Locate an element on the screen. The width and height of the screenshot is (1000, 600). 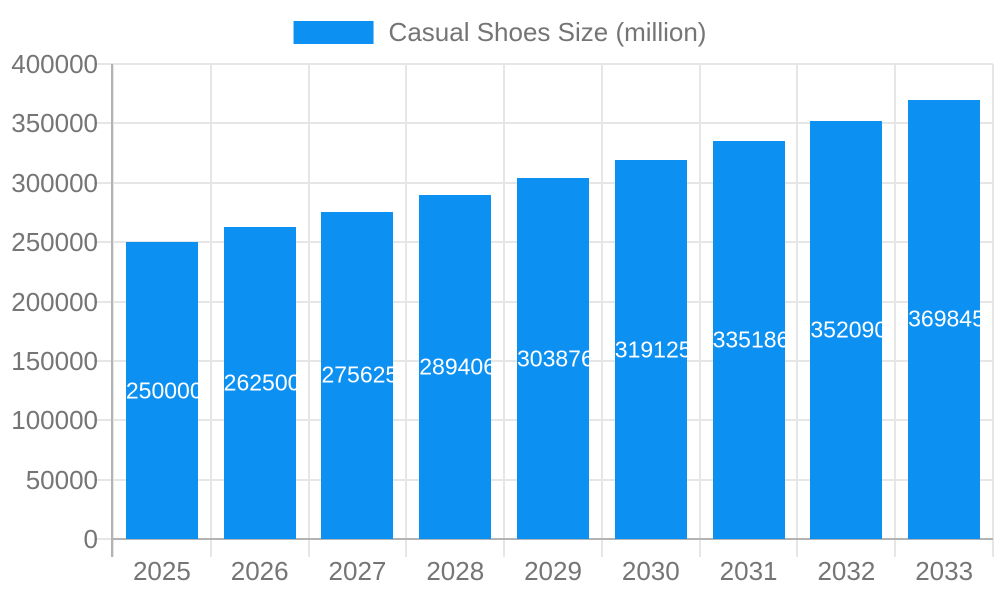
x-axis-baseline is located at coordinates (552, 539).